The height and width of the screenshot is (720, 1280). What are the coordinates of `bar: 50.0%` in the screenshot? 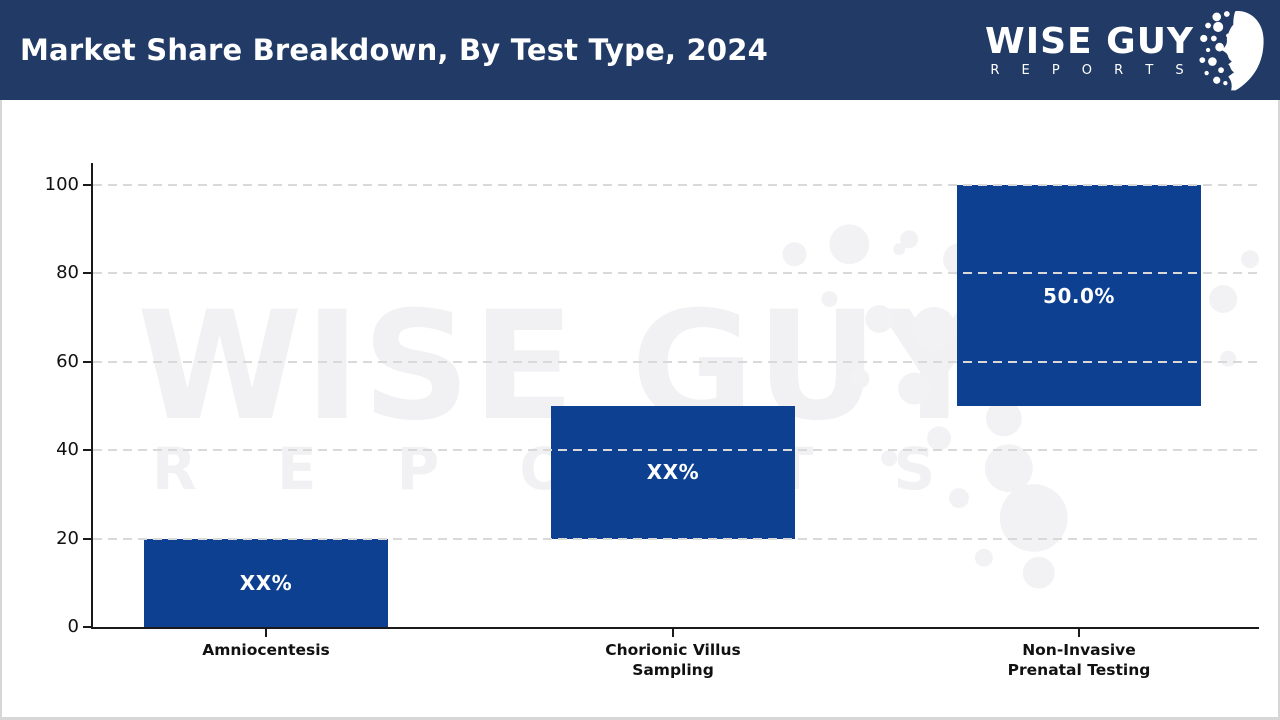 It's located at (1079, 295).